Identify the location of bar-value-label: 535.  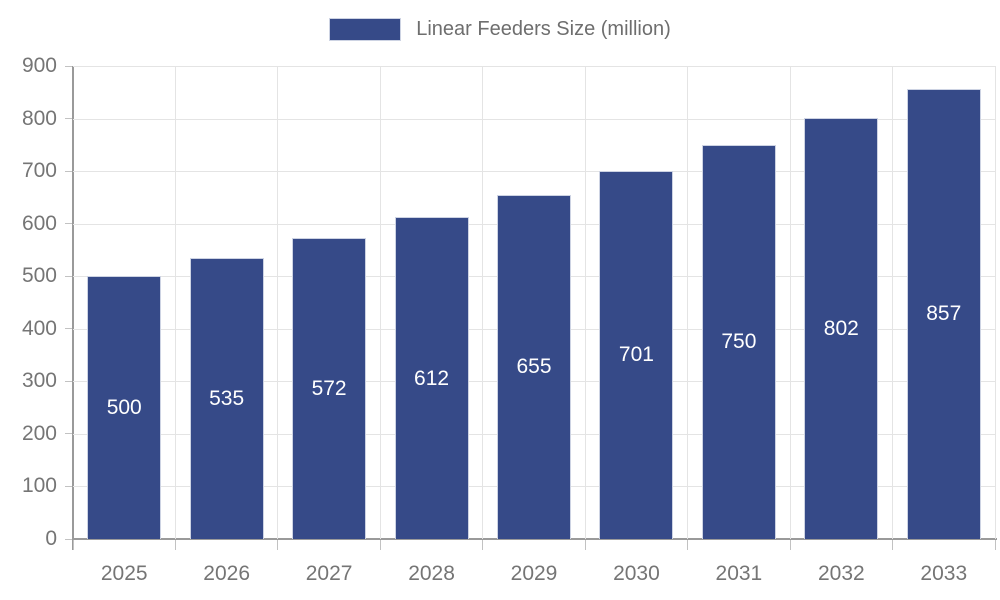
(227, 398).